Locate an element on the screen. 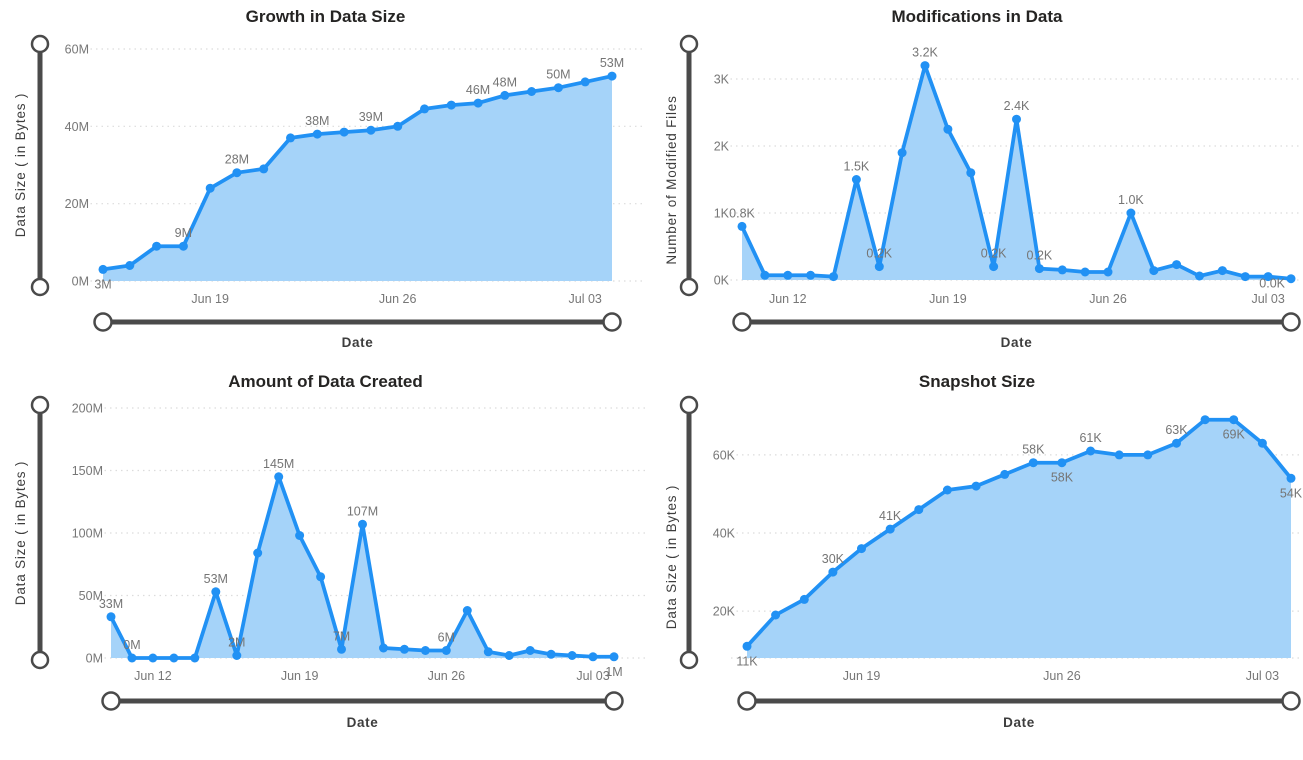  y-tick-label: 60M is located at coordinates (77, 49).